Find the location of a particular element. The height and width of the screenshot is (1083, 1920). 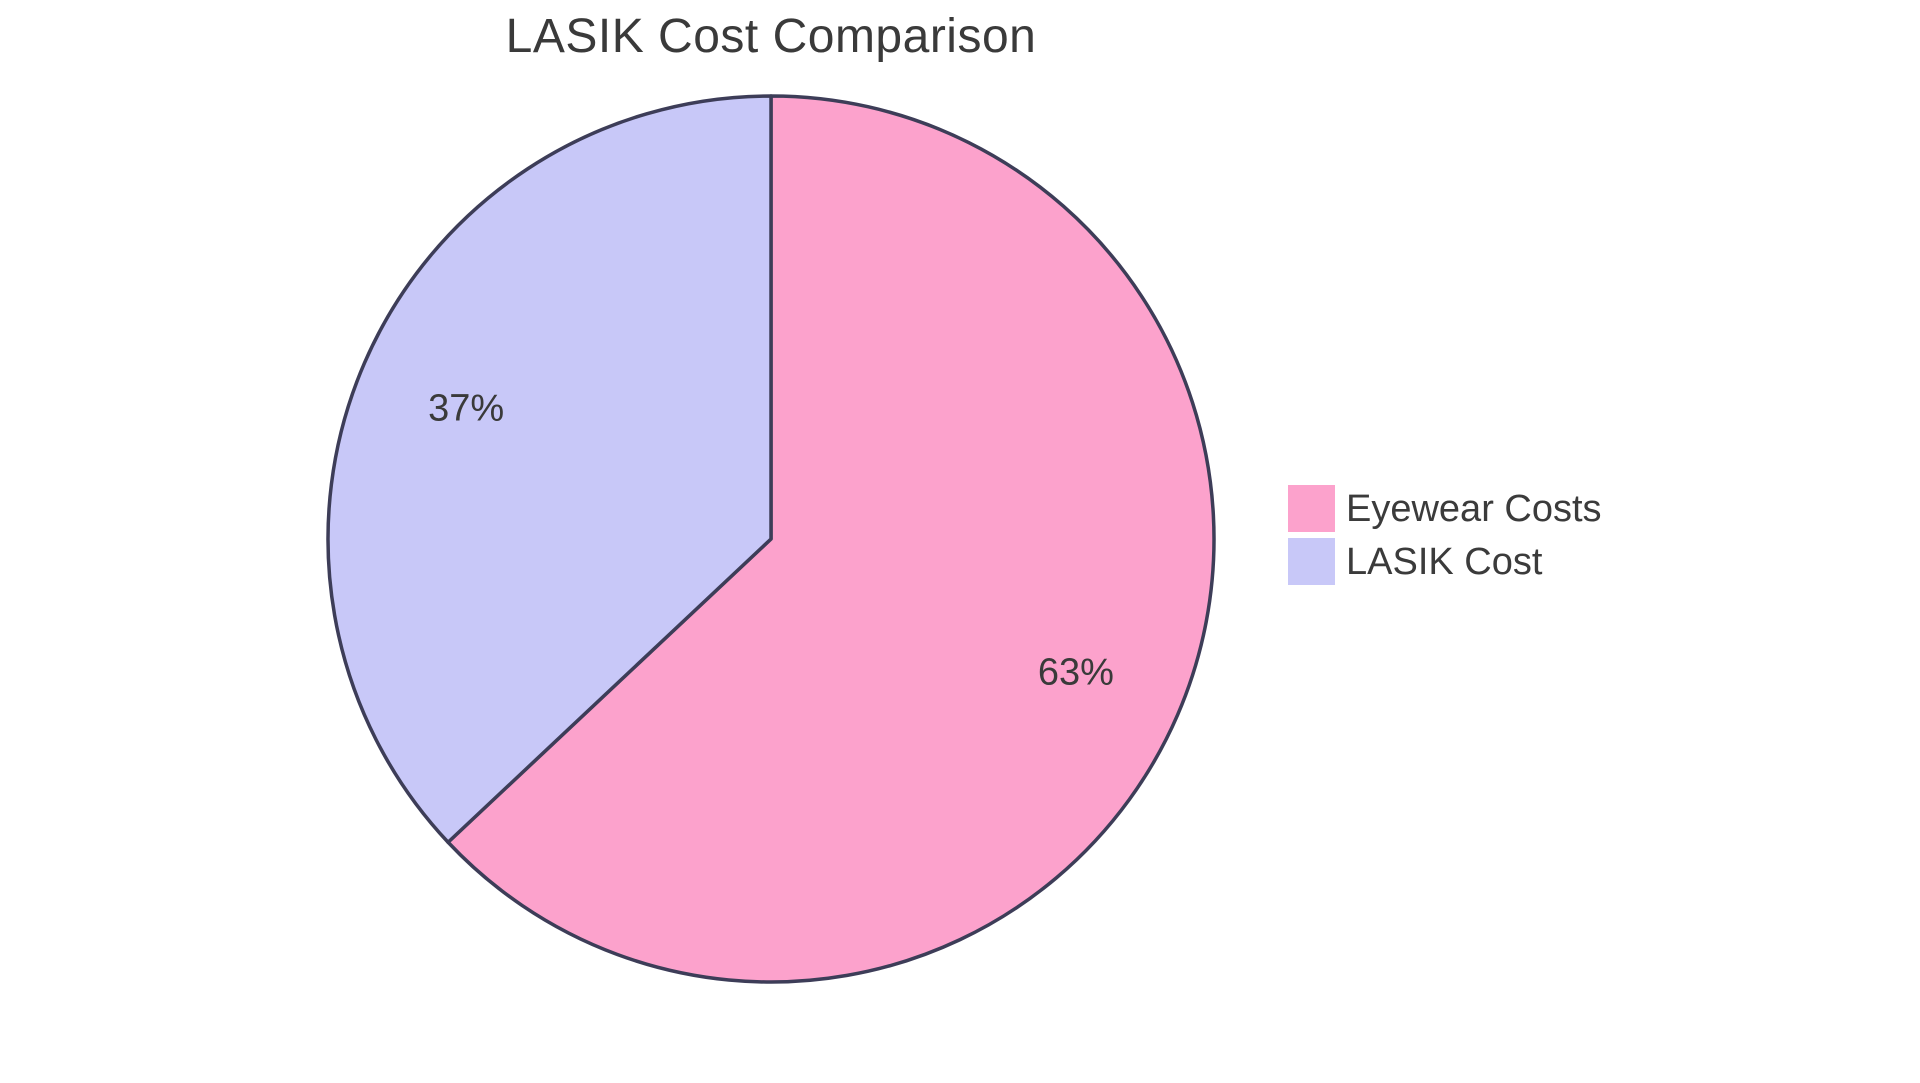

legend-label: Eyewear Costs is located at coordinates (1474, 508).